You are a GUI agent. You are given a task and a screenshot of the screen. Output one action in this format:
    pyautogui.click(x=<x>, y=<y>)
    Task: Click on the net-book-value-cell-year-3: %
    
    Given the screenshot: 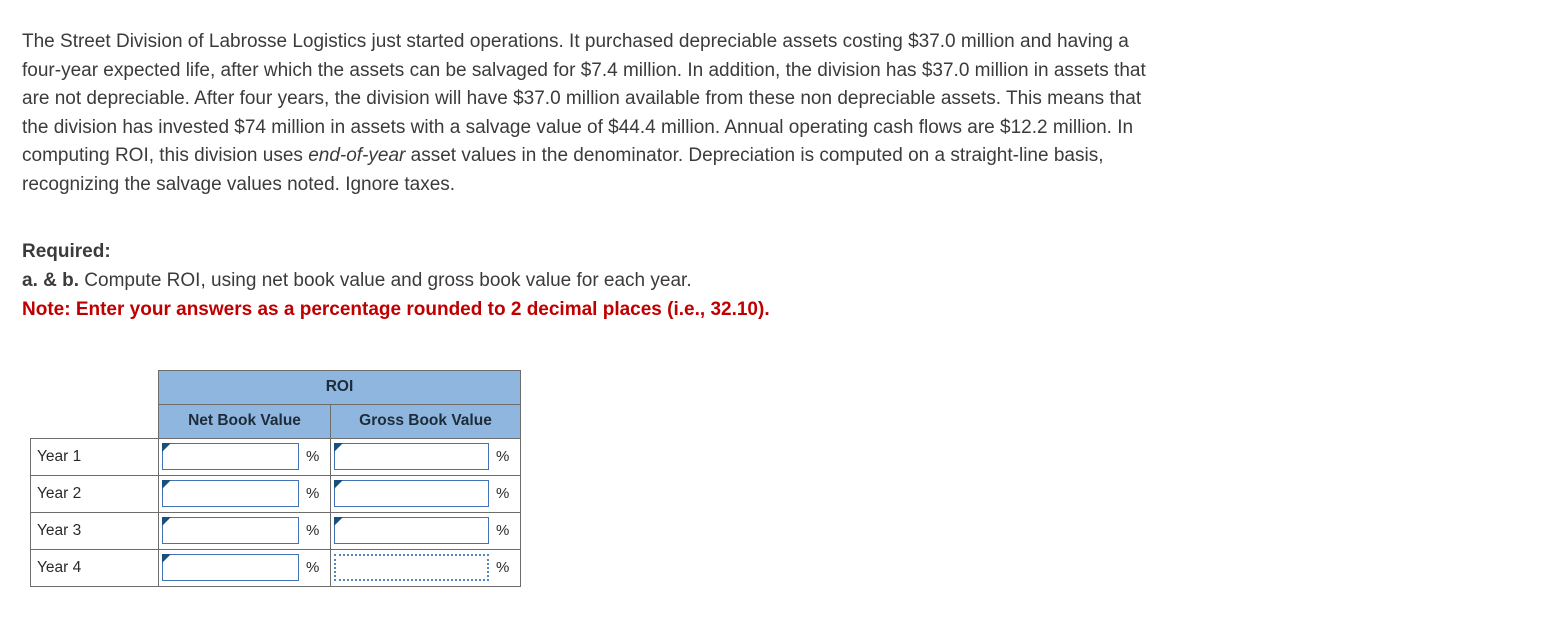 What is the action you would take?
    pyautogui.click(x=244, y=530)
    